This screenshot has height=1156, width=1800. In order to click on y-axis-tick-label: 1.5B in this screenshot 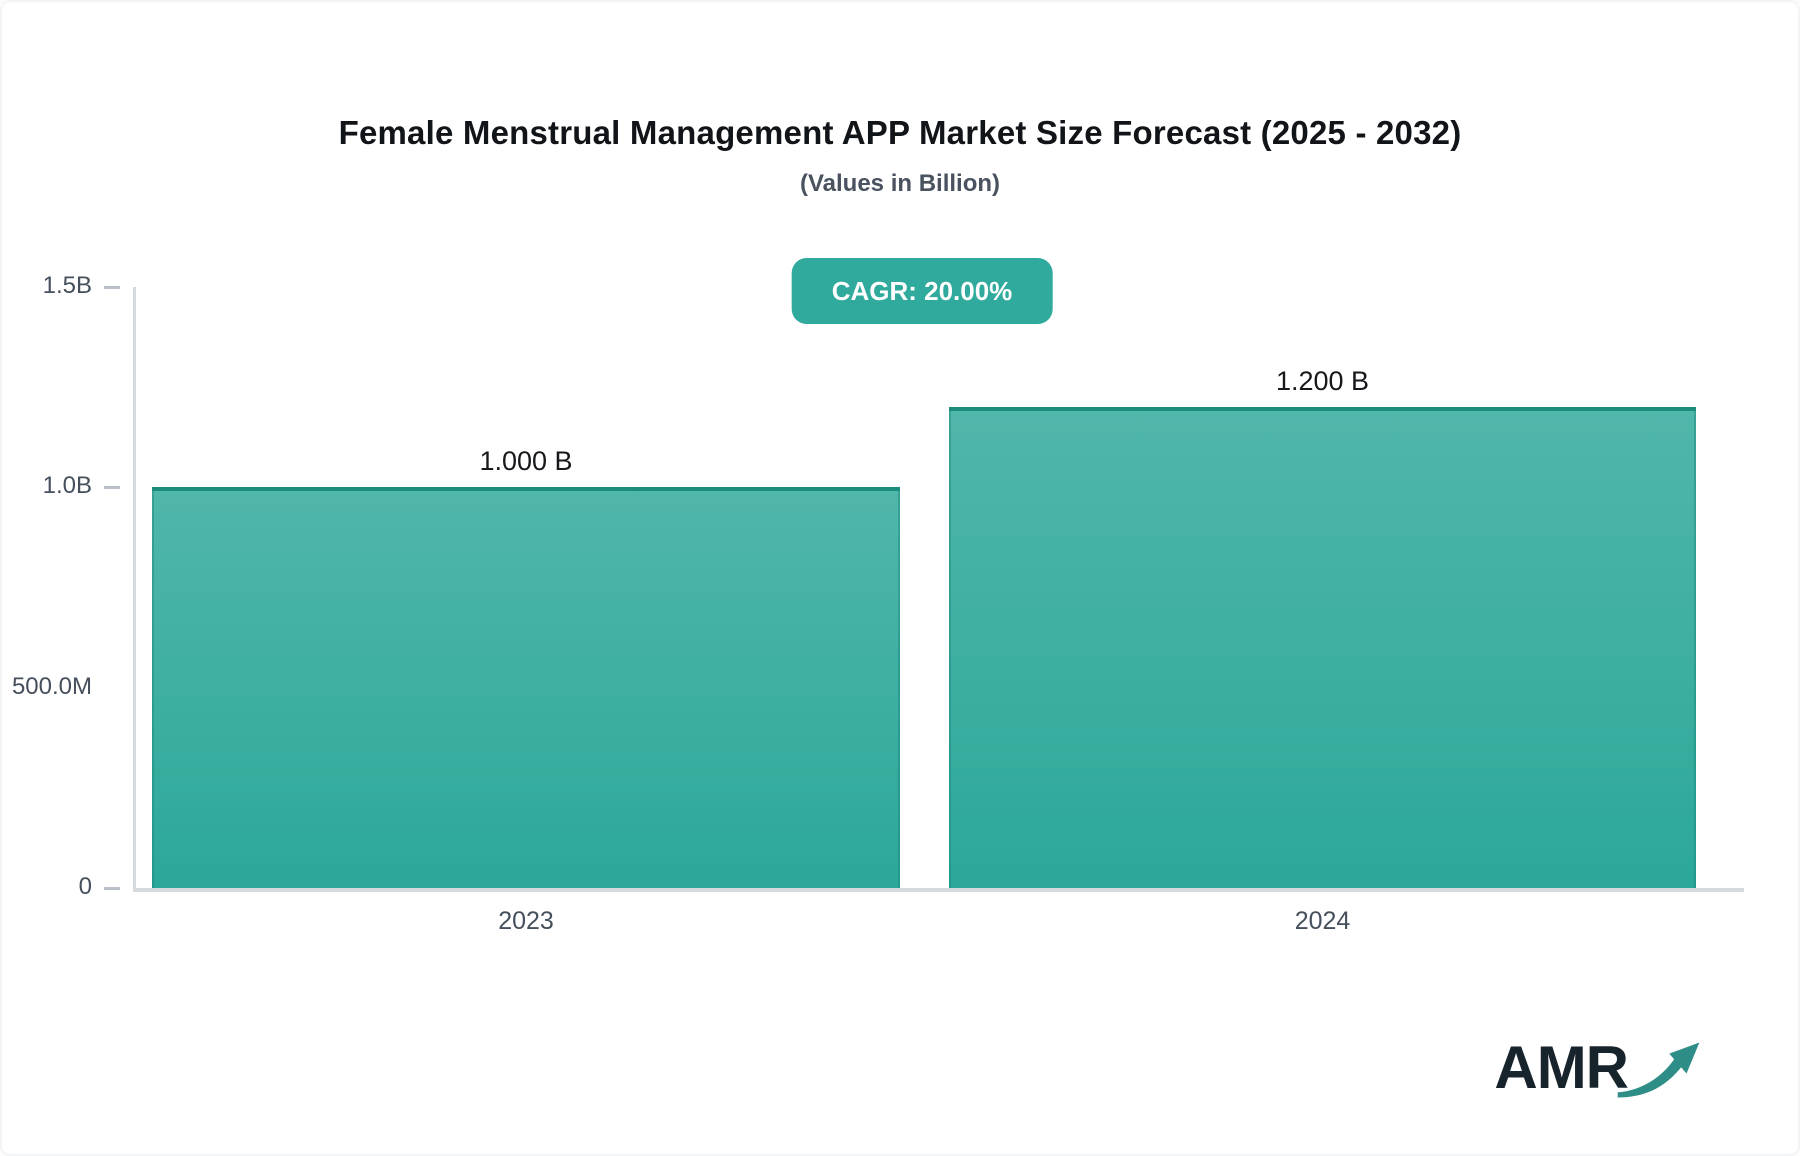, I will do `click(67, 285)`.